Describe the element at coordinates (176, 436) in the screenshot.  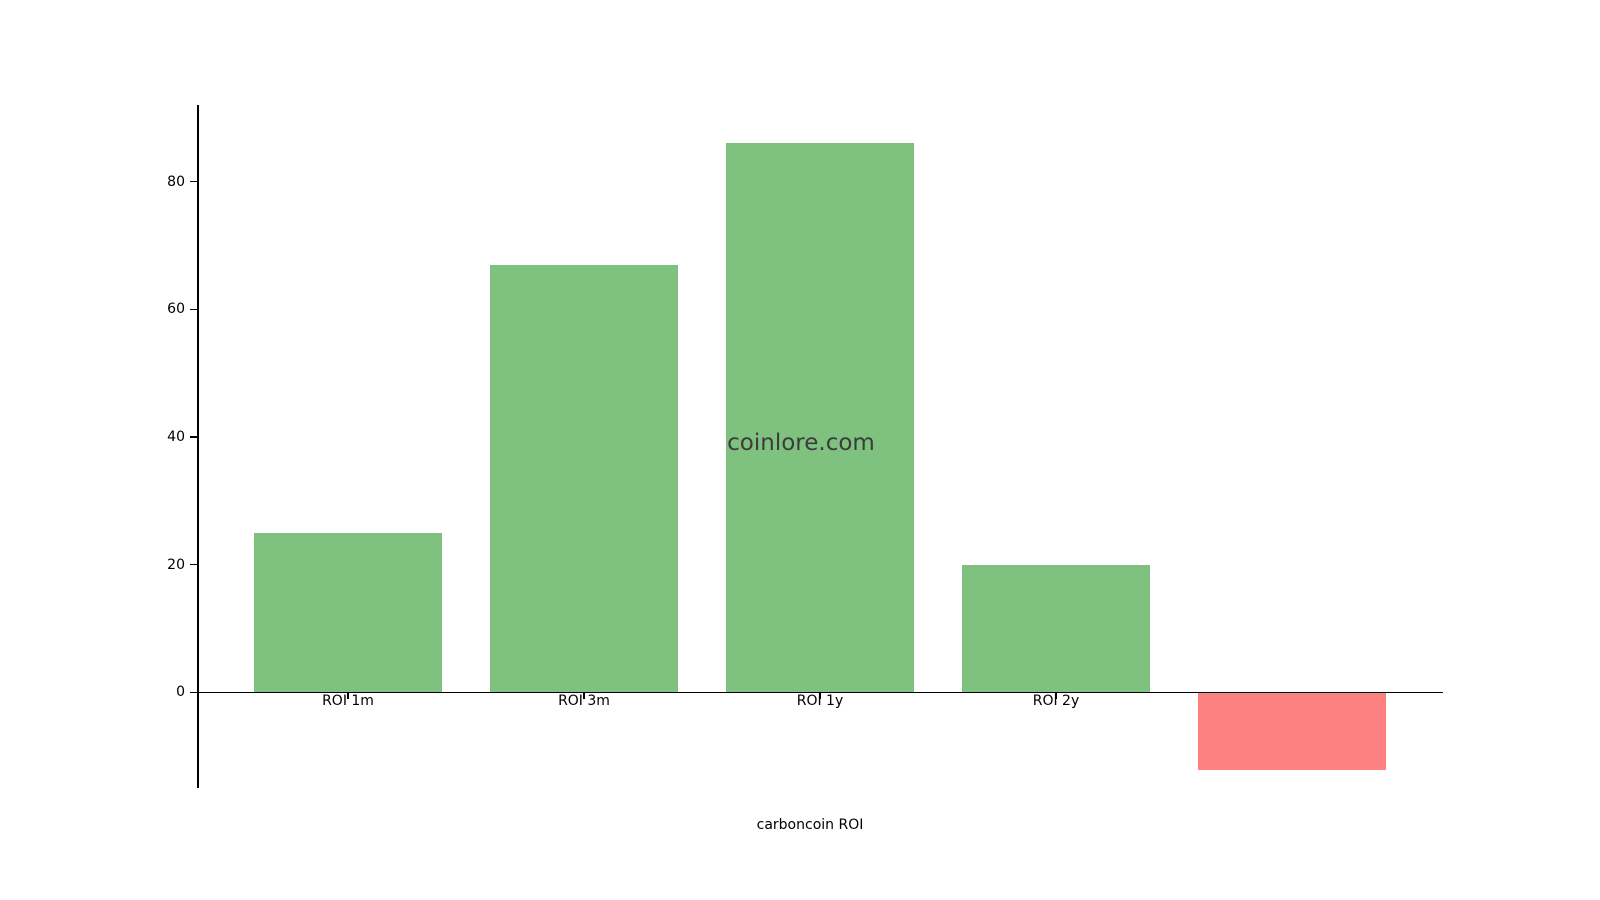
I see `y-tick-label: 40` at that location.